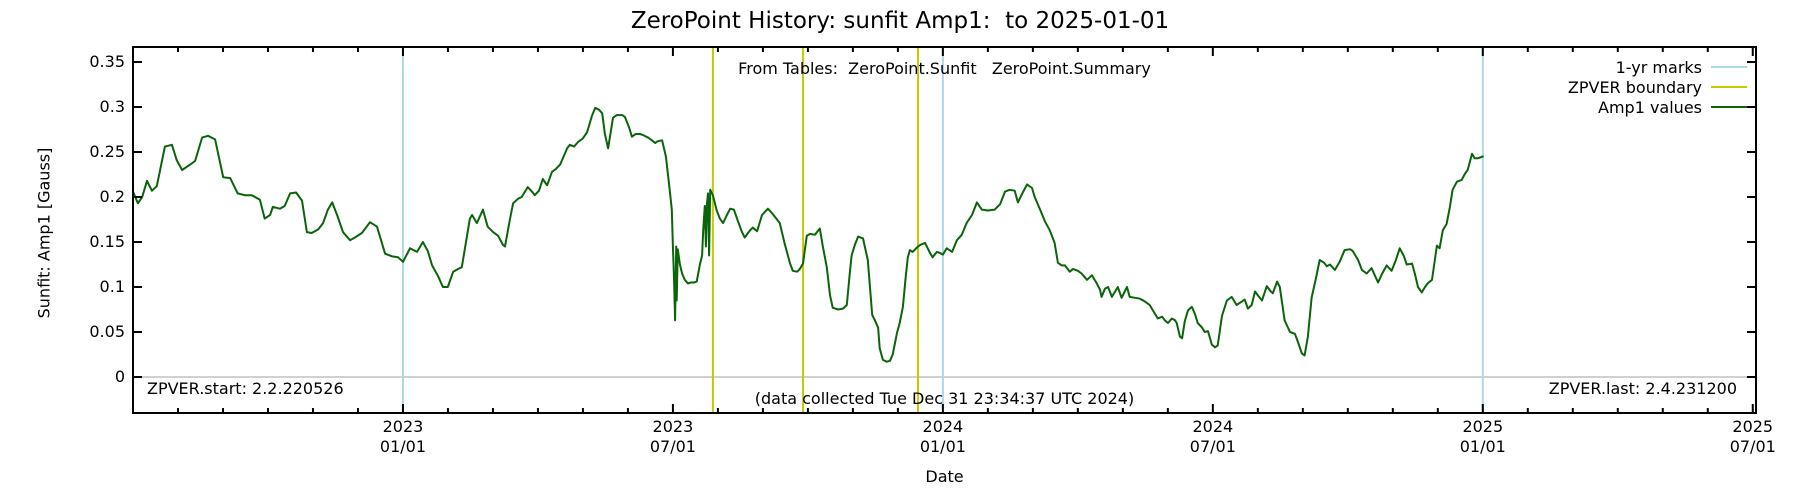 Image resolution: width=1800 pixels, height=500 pixels. What do you see at coordinates (1650, 107) in the screenshot?
I see `legend-label: Amp1 values` at bounding box center [1650, 107].